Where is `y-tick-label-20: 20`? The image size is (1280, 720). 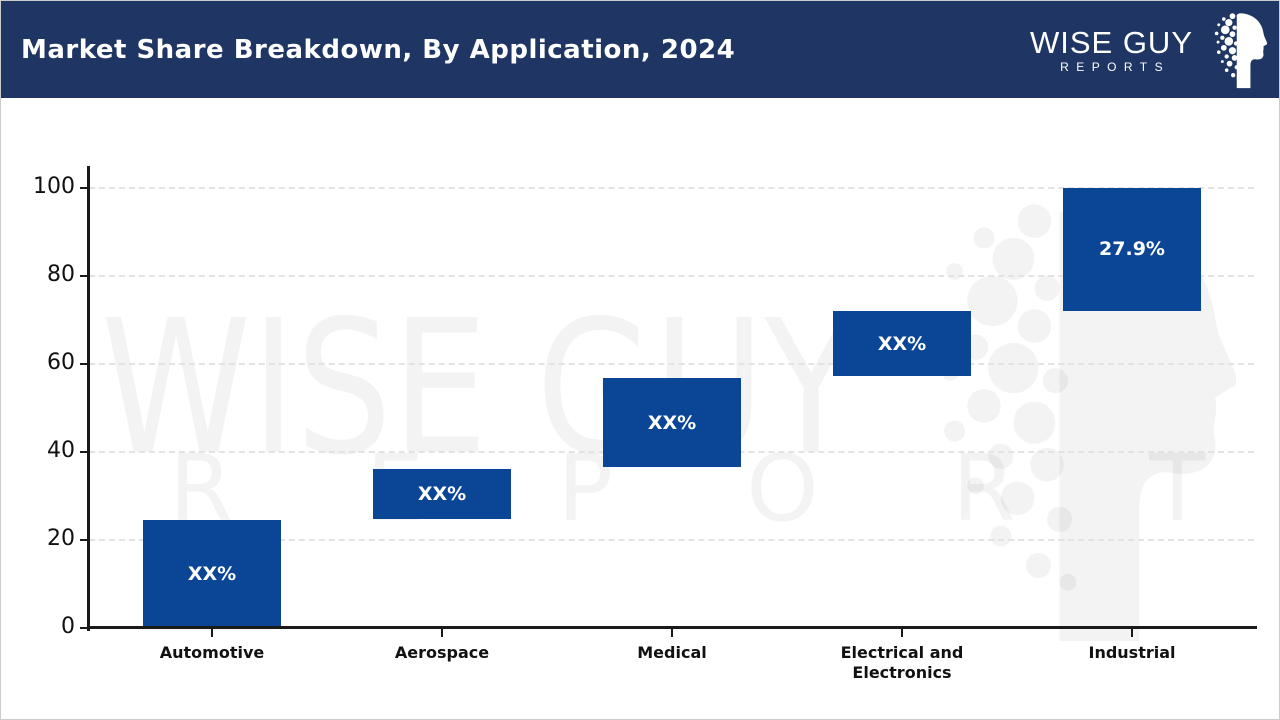
y-tick-label-20: 20 is located at coordinates (61, 538).